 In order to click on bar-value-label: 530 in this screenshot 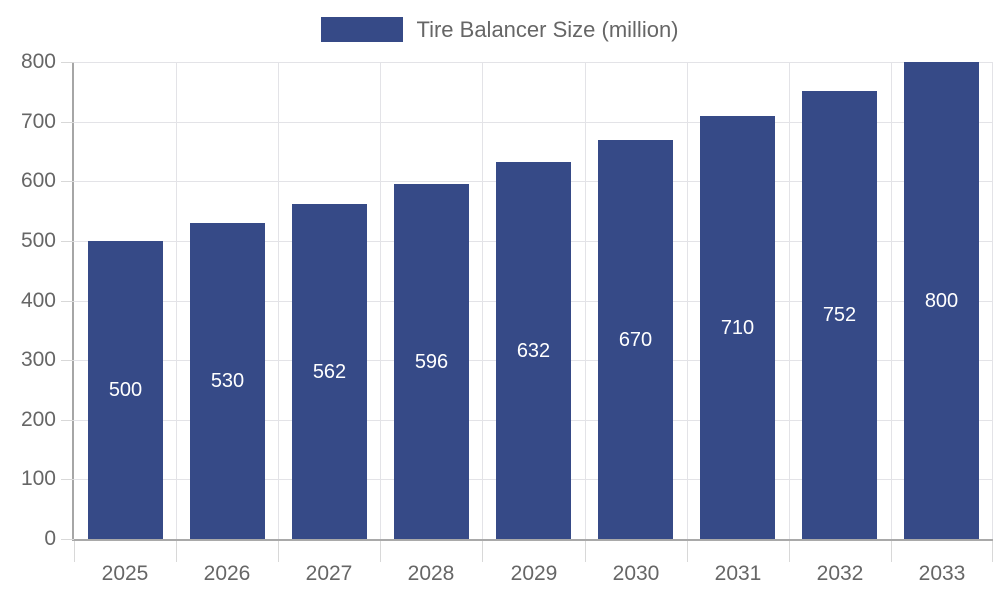, I will do `click(227, 381)`.